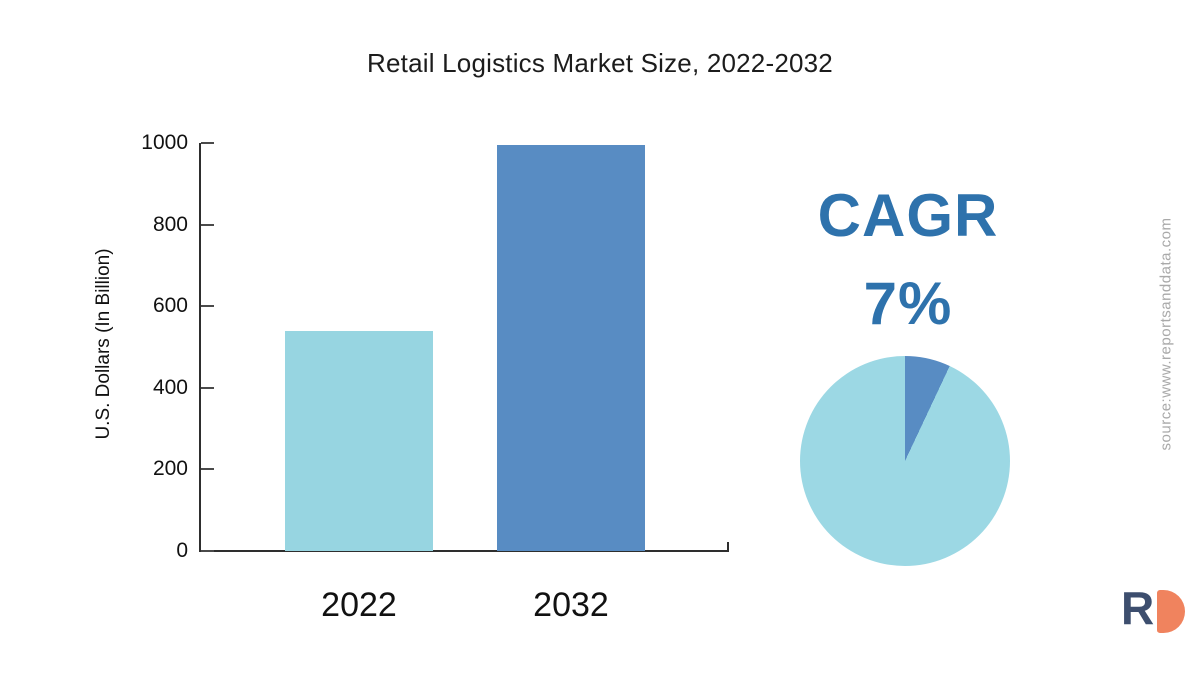  I want to click on cagr-pie-chart, so click(905, 461).